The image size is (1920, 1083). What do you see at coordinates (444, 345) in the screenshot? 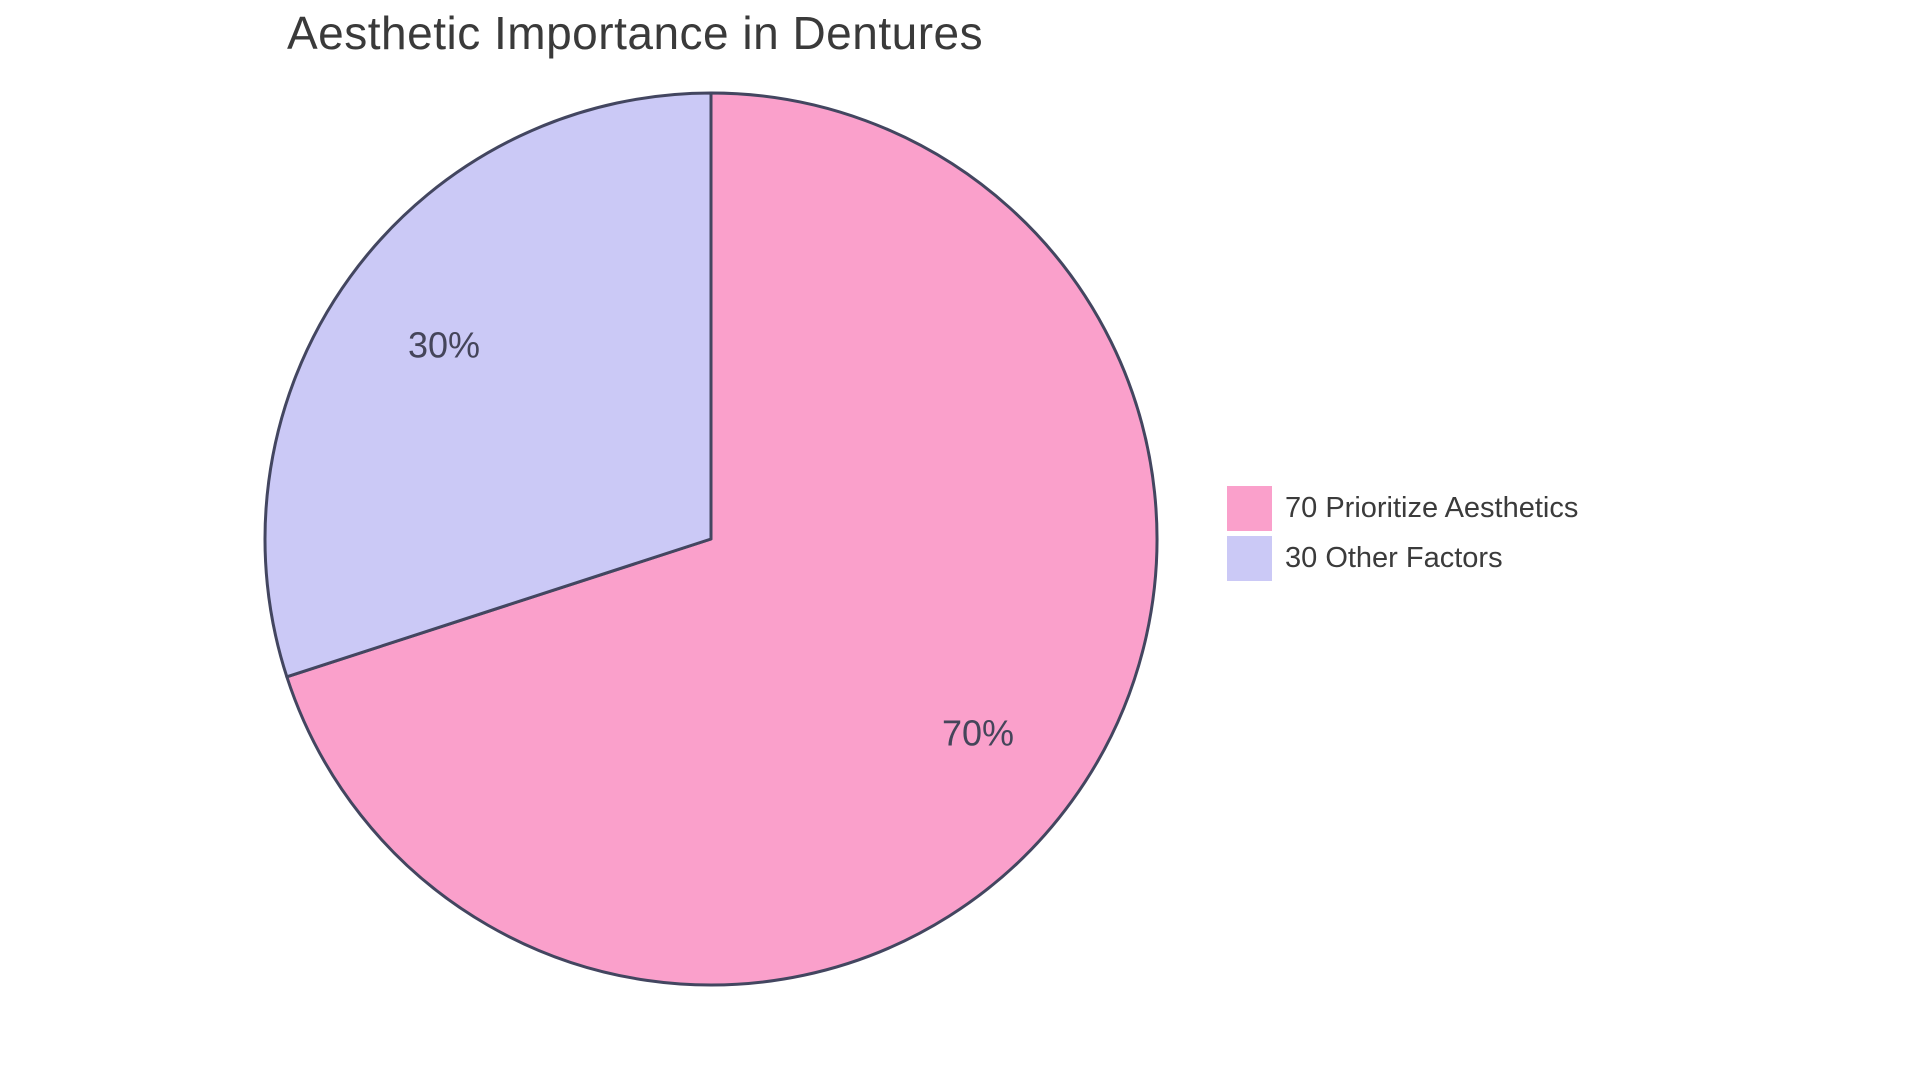
I see `slice-percent-label: 30%` at bounding box center [444, 345].